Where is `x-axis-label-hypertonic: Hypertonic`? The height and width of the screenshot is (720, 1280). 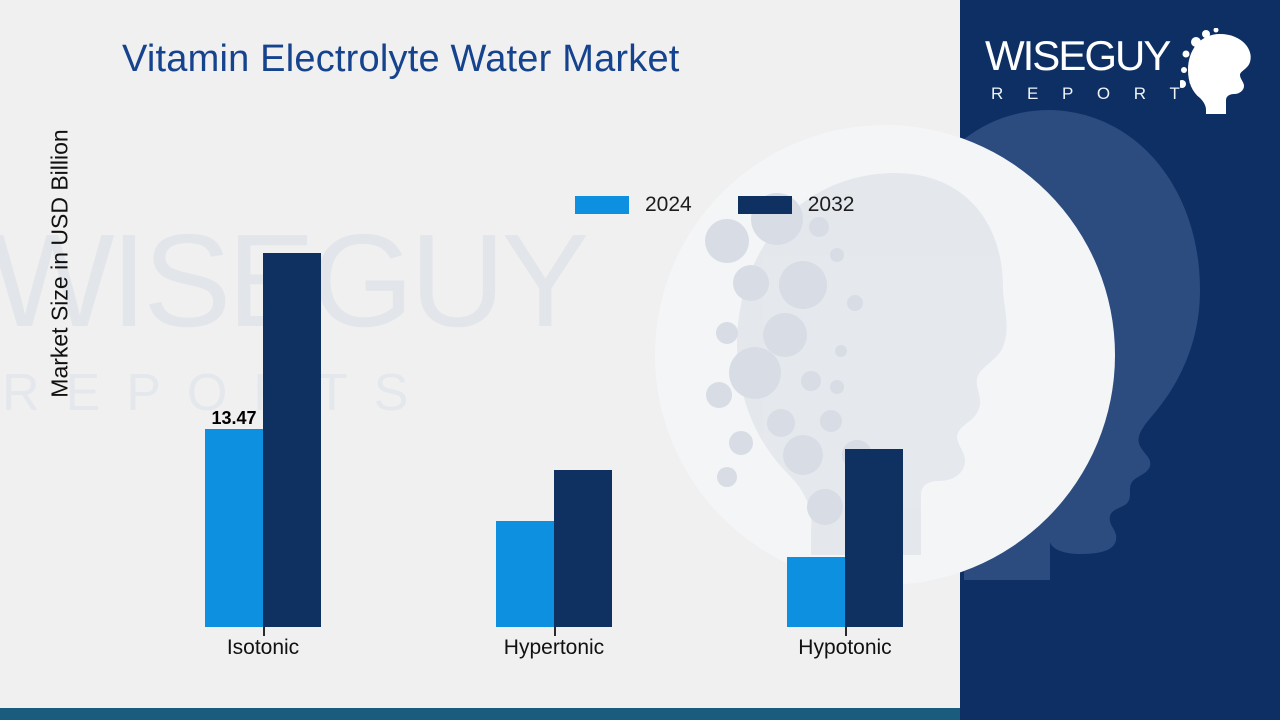 x-axis-label-hypertonic: Hypertonic is located at coordinates (554, 647).